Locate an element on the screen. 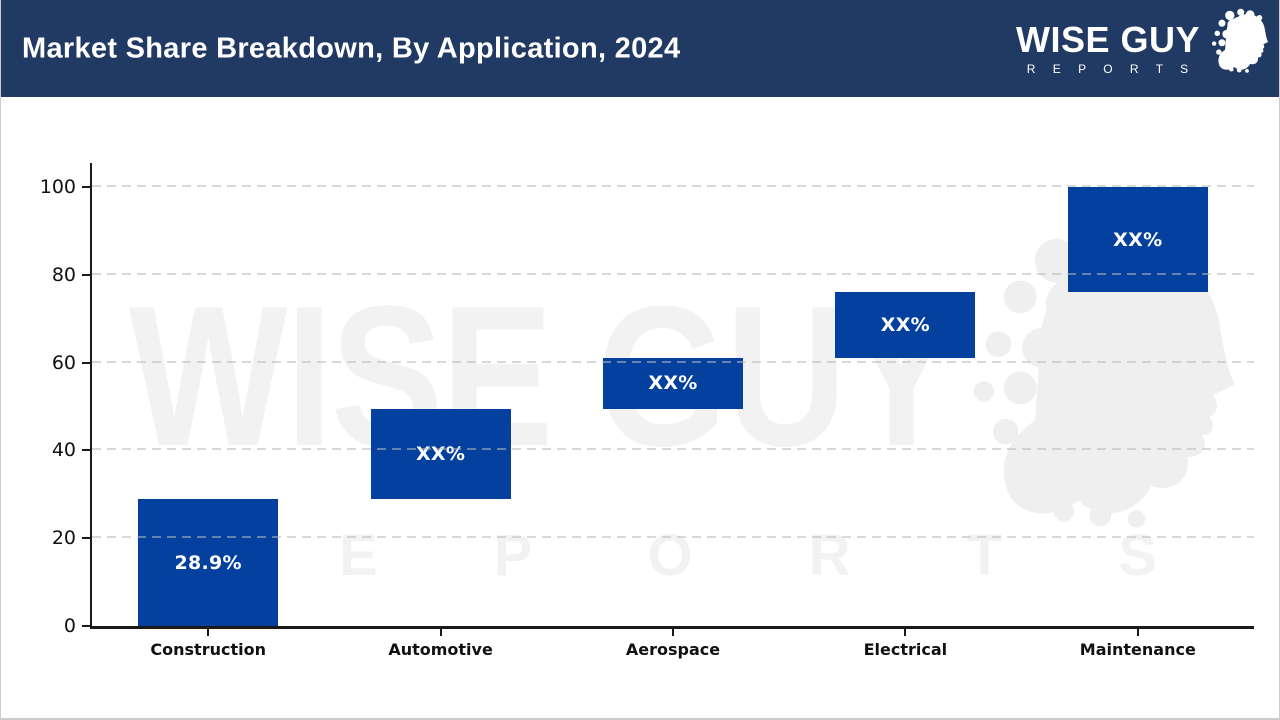  logo-face-icon is located at coordinates (1240, 40).